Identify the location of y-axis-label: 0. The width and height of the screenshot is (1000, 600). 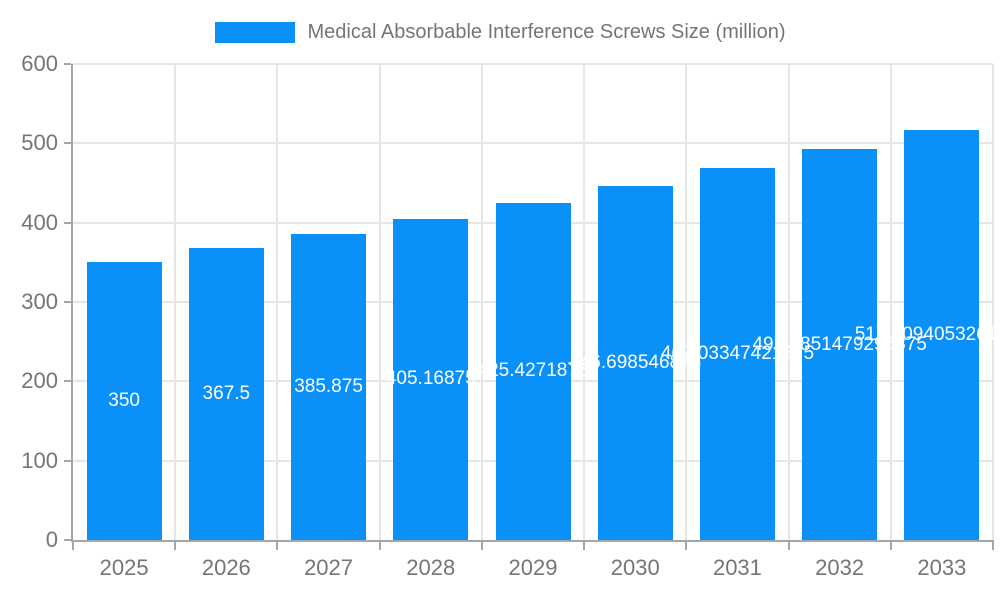
(51, 539).